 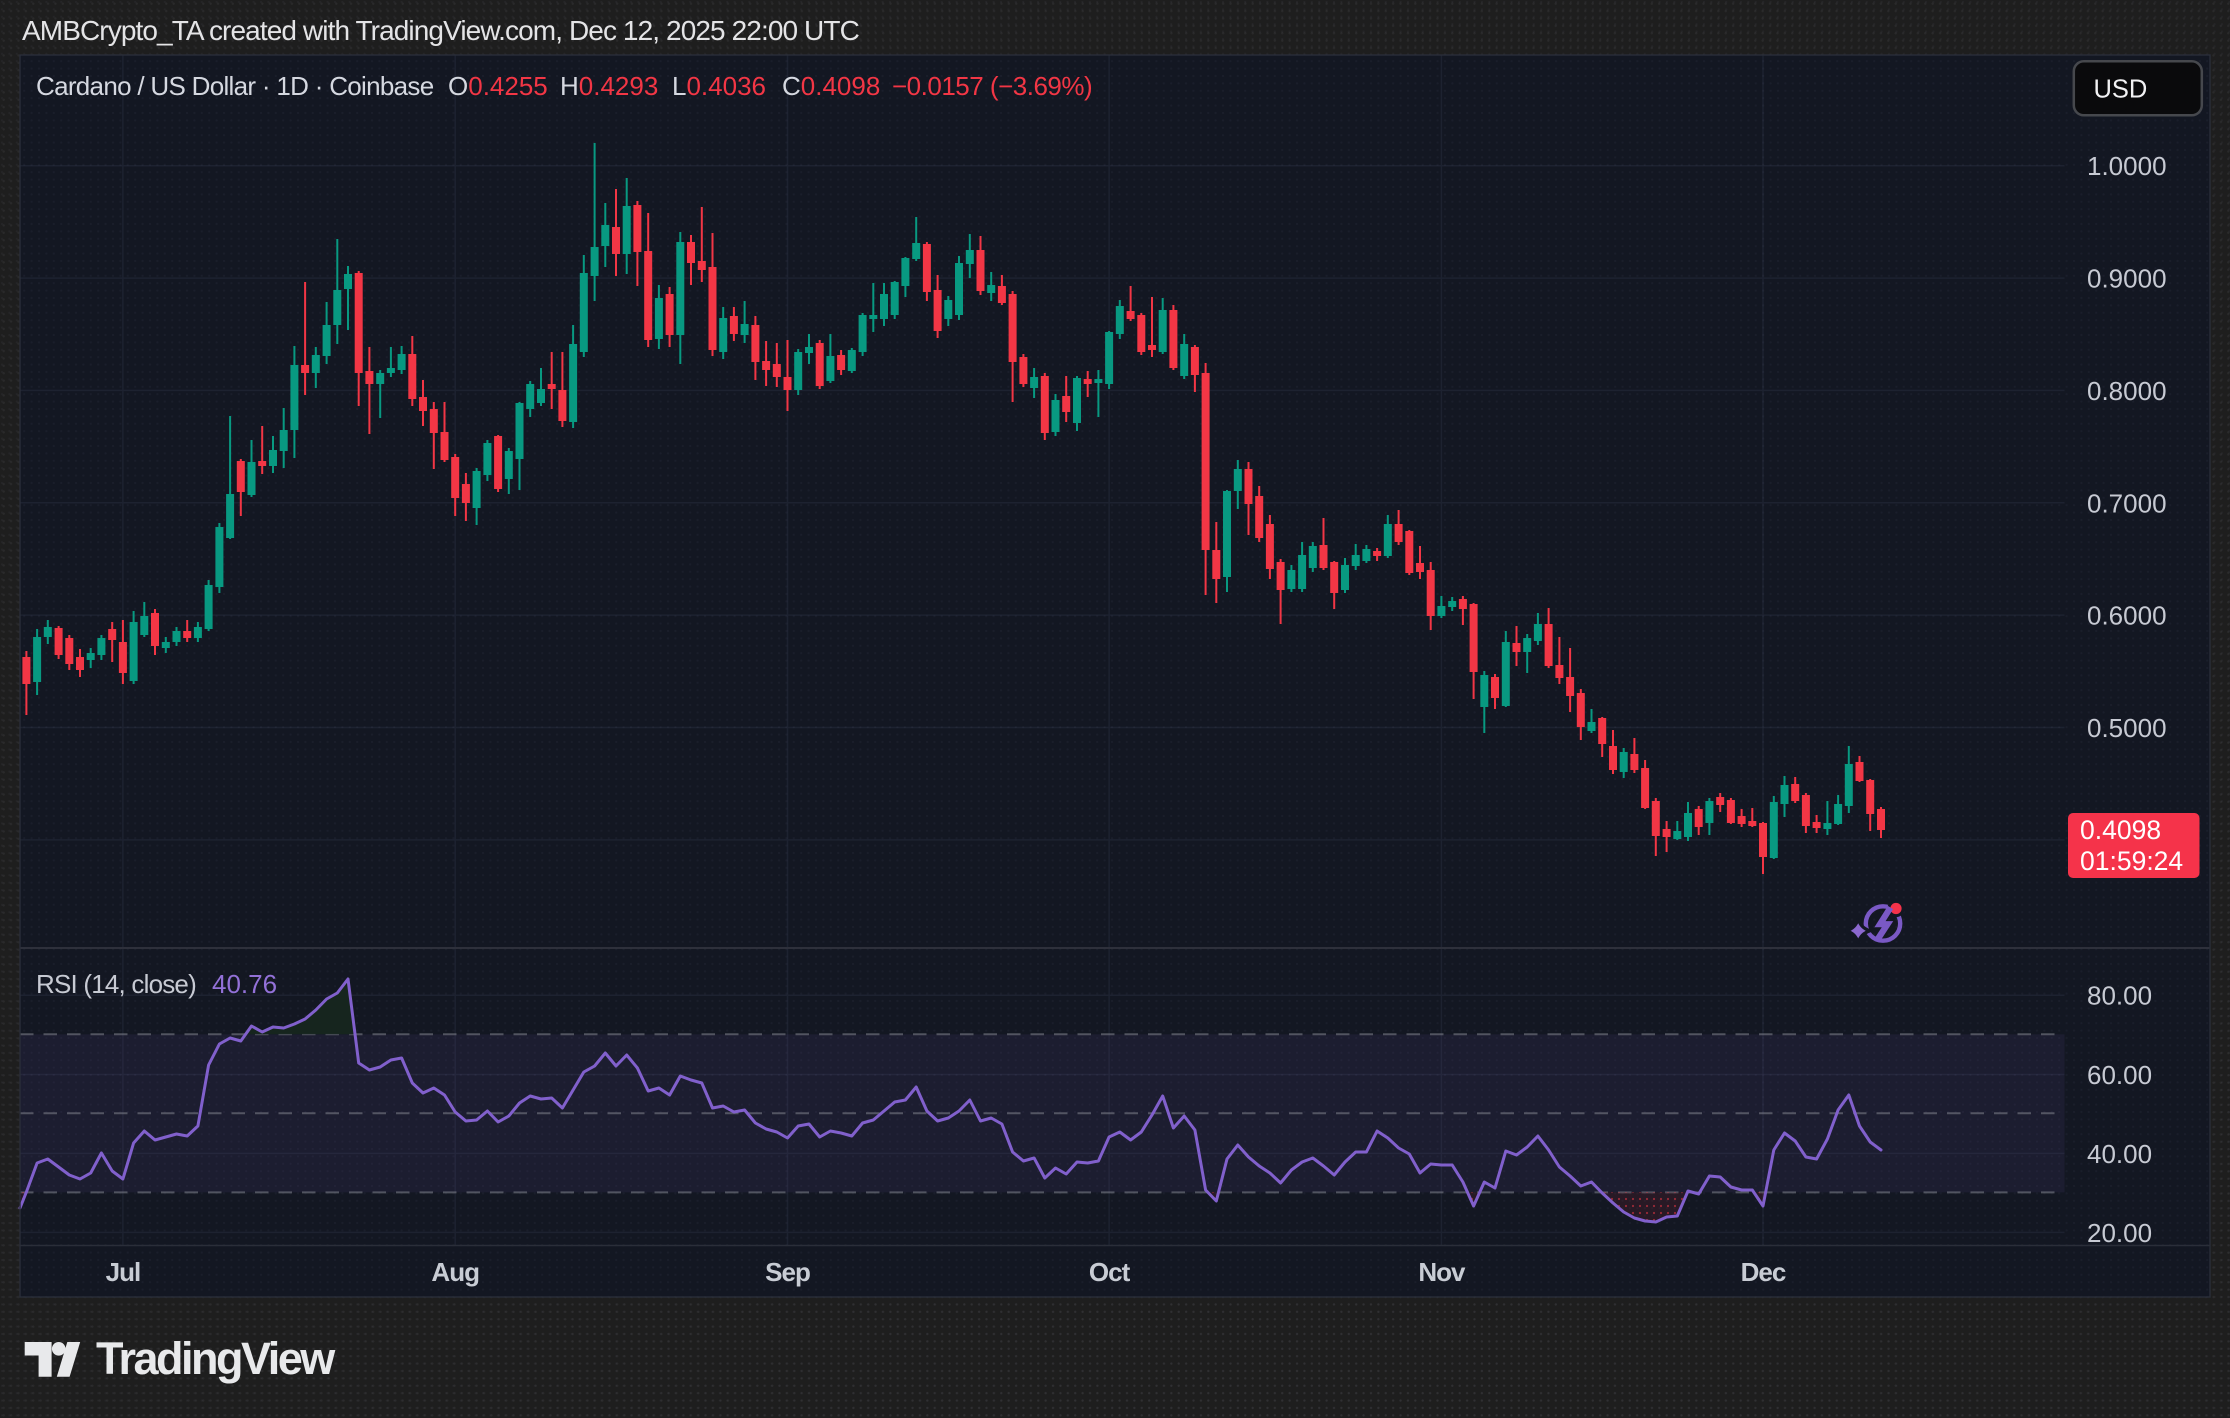 What do you see at coordinates (1763, 1272) in the screenshot?
I see `svg-text: Dec` at bounding box center [1763, 1272].